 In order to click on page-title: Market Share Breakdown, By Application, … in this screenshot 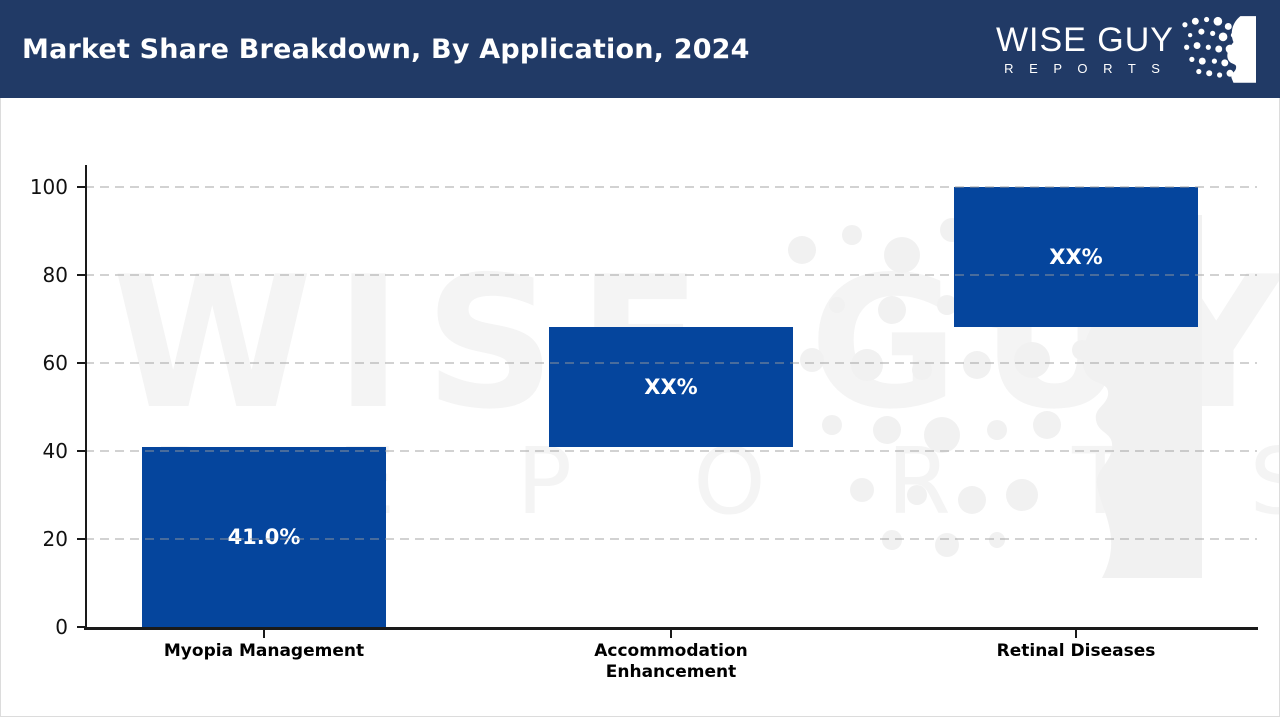, I will do `click(386, 49)`.